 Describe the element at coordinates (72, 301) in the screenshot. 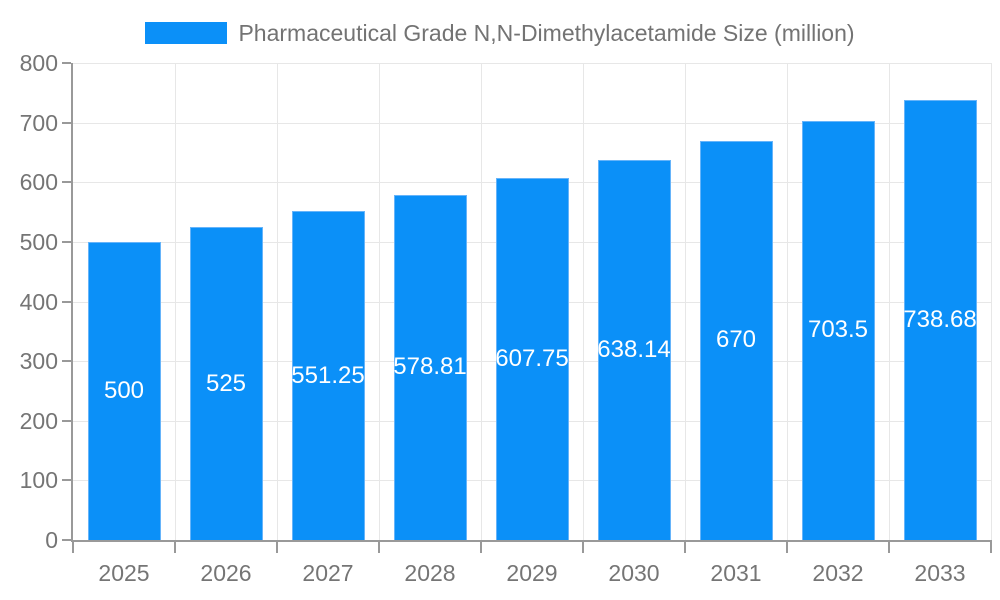

I see `y-axis-line` at that location.